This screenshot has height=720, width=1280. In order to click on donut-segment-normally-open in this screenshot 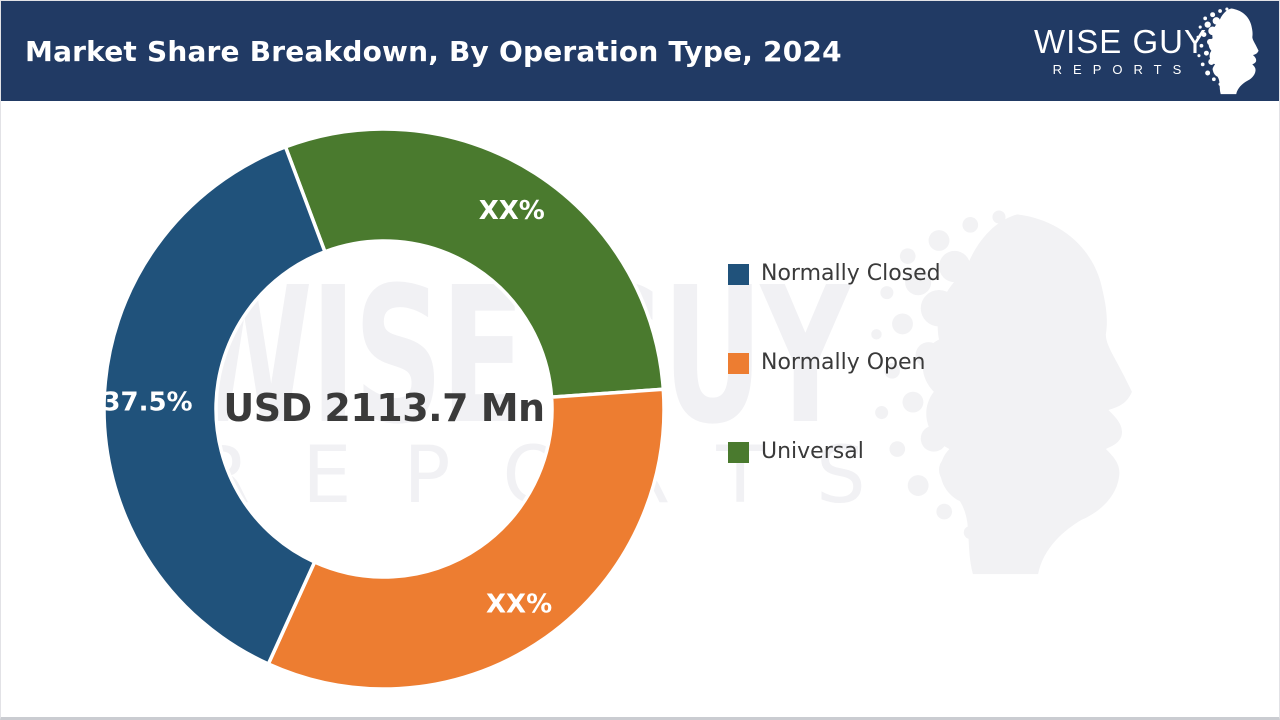, I will do `click(466, 539)`.